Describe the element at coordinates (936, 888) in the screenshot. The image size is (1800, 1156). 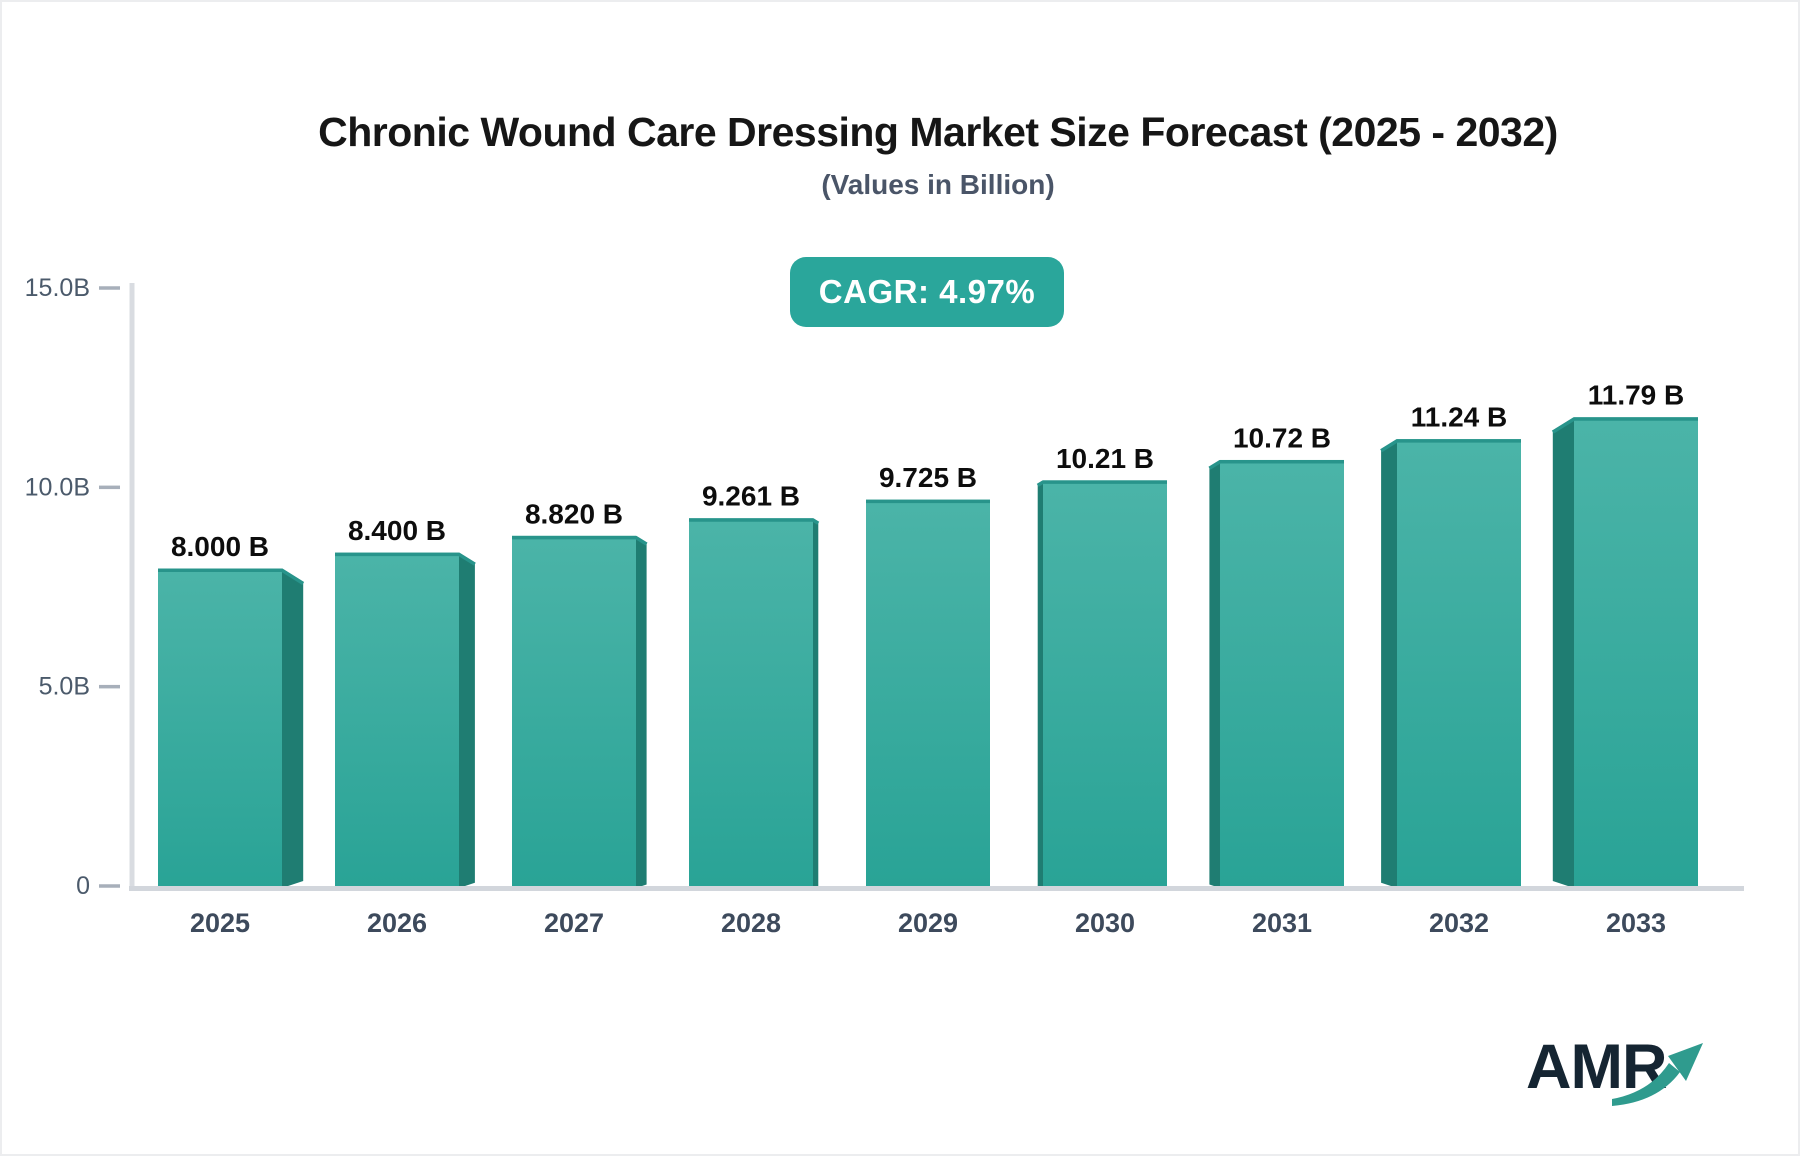
I see `x-baseline` at that location.